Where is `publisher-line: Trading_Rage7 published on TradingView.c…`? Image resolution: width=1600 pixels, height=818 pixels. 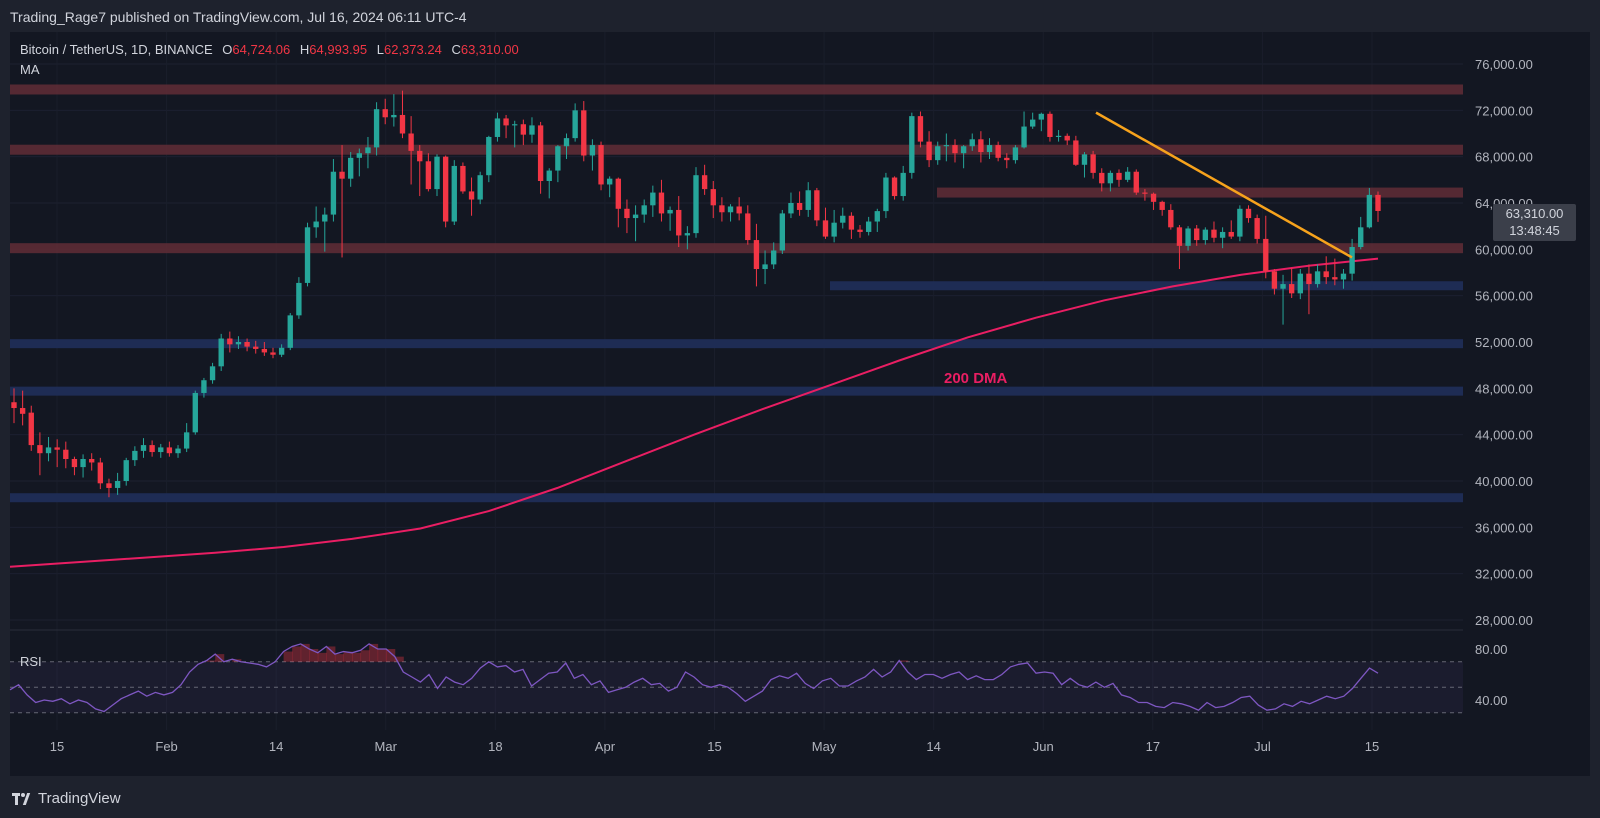 publisher-line: Trading_Rage7 published on TradingView.c… is located at coordinates (238, 17).